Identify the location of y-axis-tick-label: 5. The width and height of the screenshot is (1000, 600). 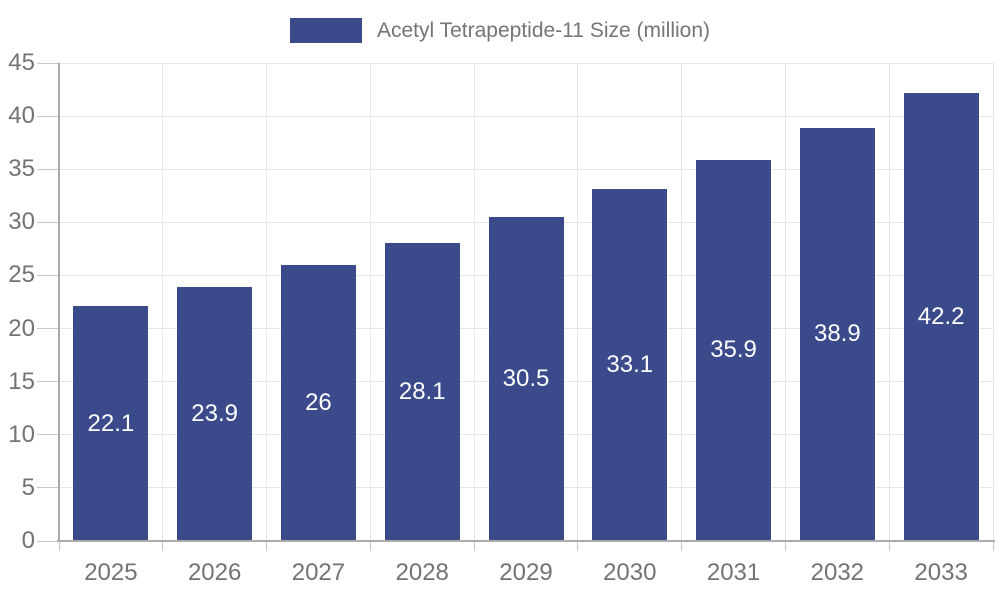
(28, 487).